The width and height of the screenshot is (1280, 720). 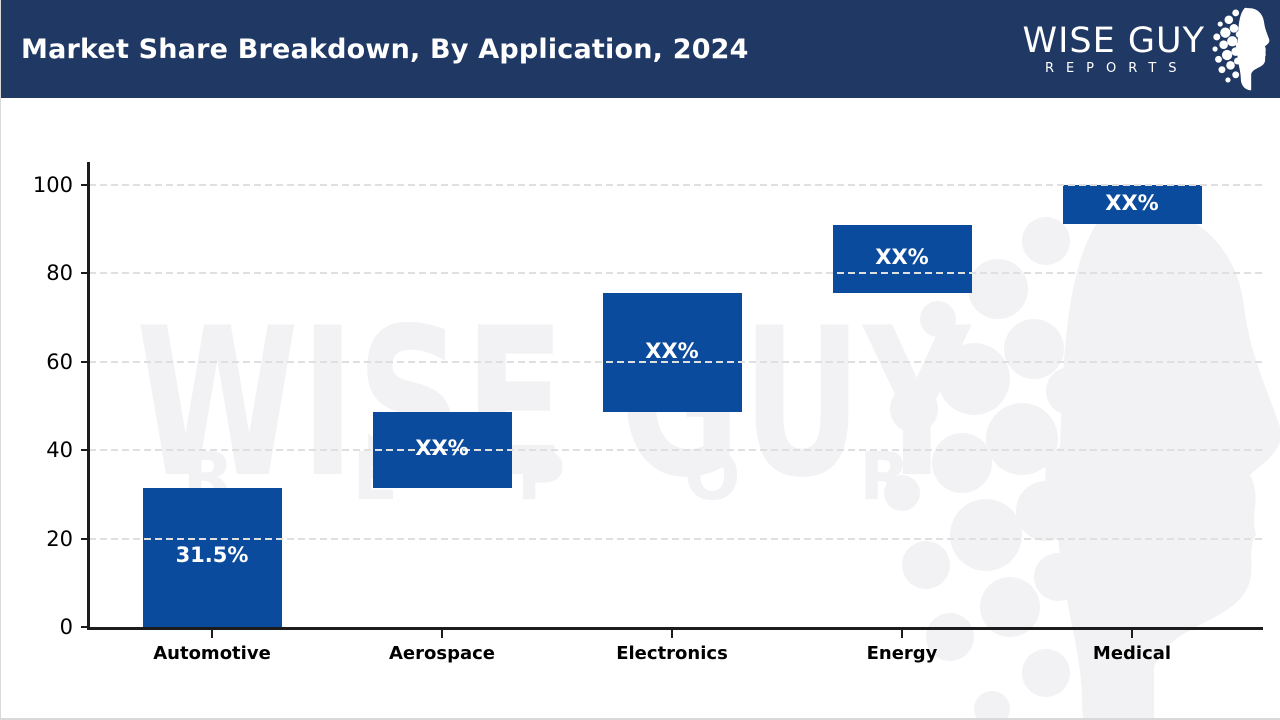 I want to click on logo-secondary-text: REPORTS, so click(x=1116, y=68).